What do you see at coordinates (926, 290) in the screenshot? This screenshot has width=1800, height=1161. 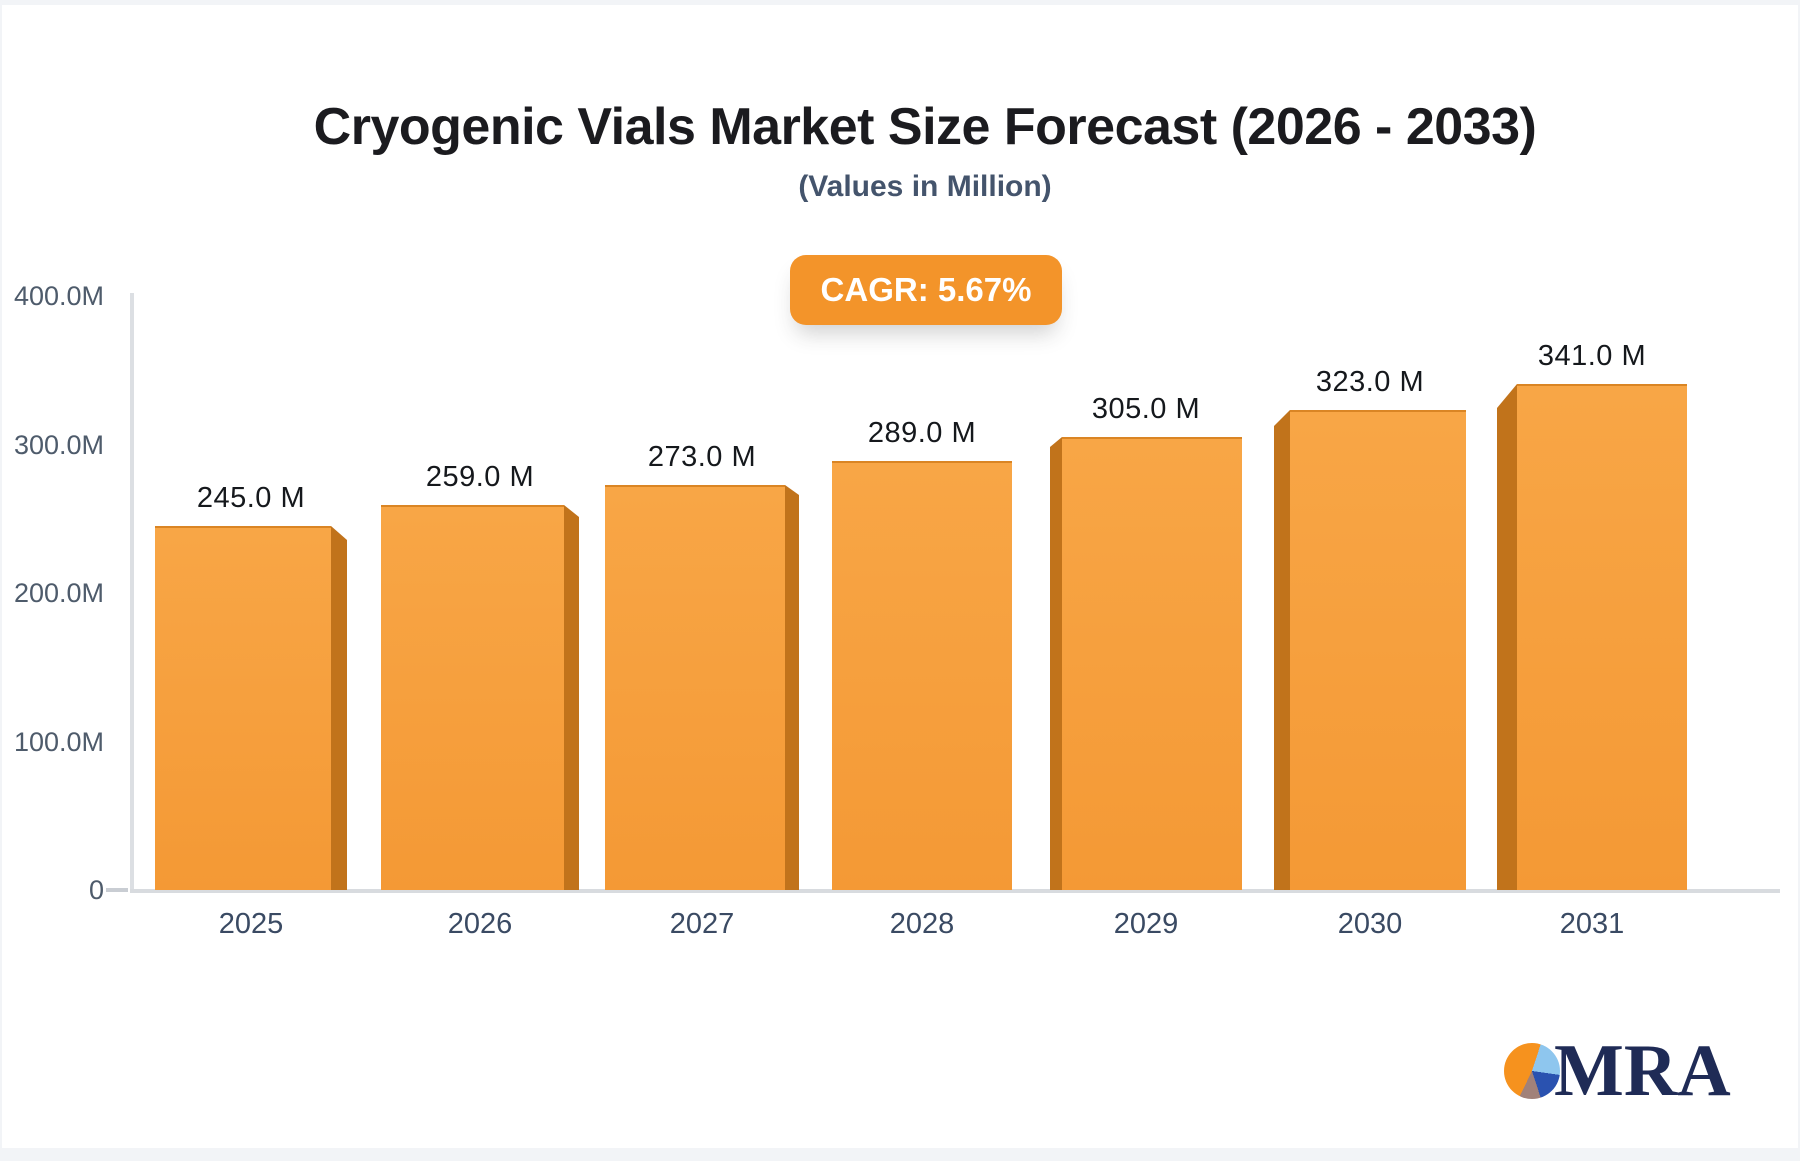 I see `cagr-badge: CAGR: 5.67%` at bounding box center [926, 290].